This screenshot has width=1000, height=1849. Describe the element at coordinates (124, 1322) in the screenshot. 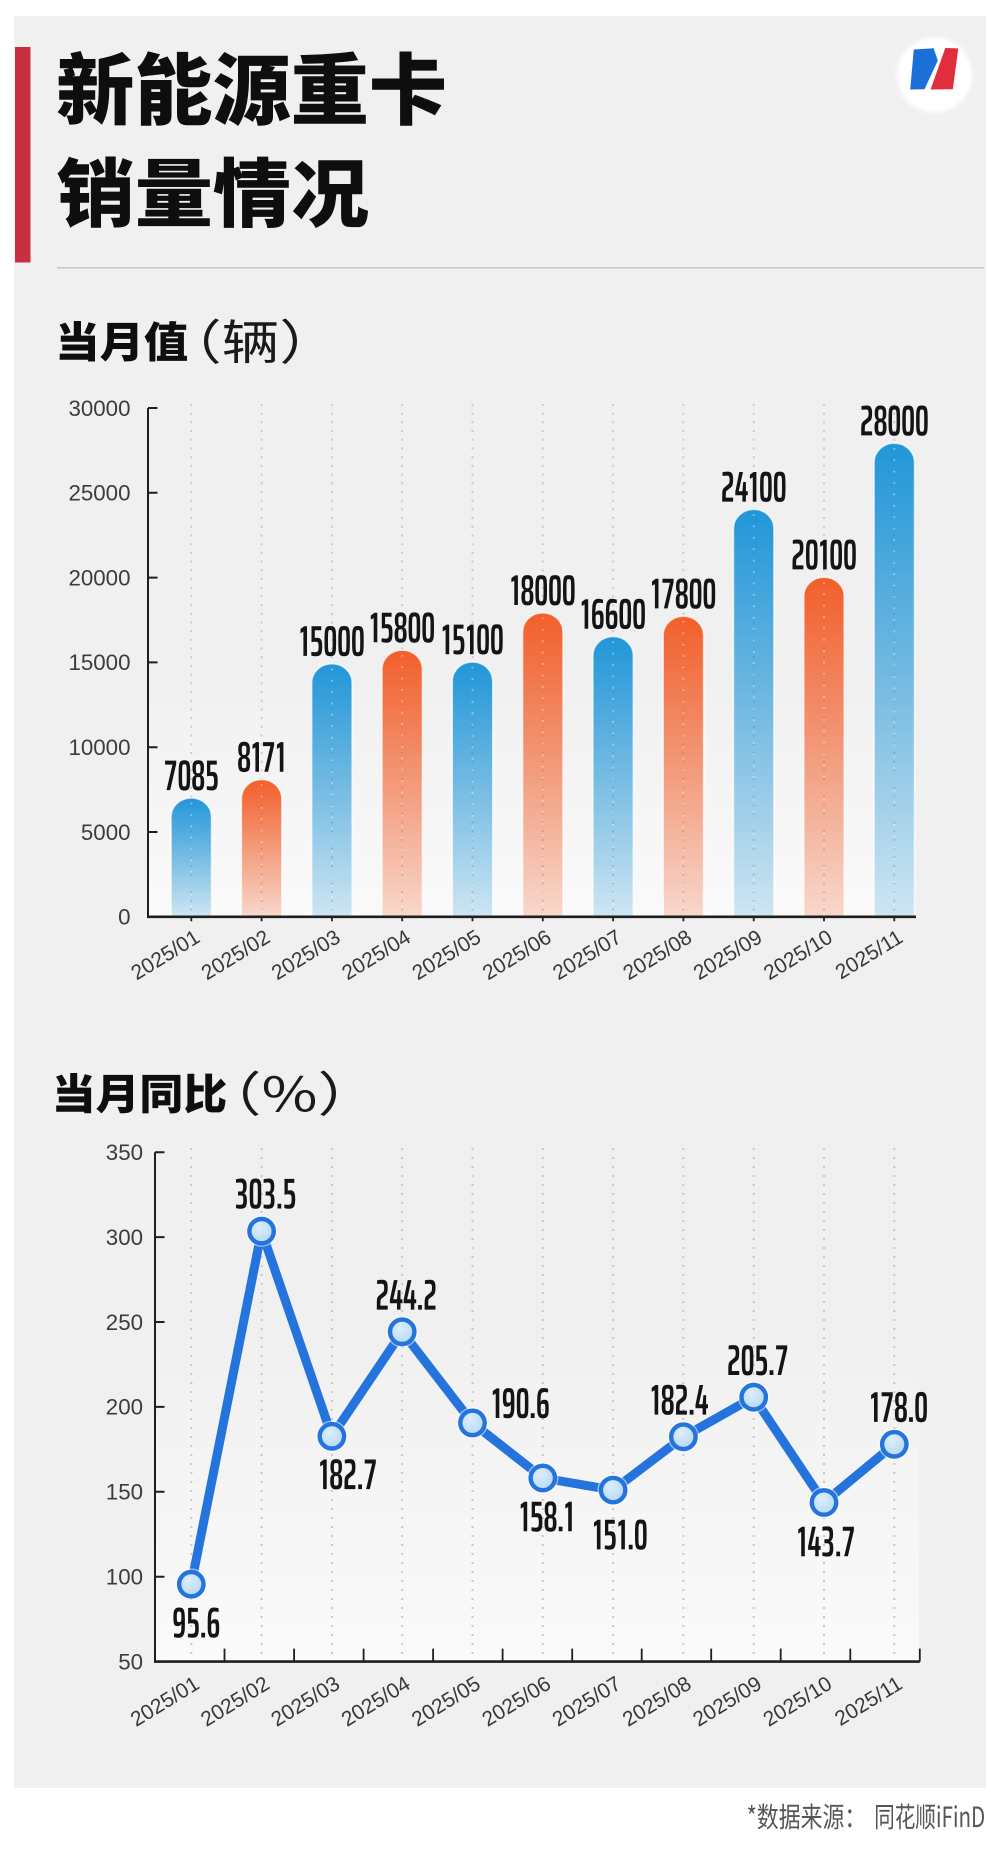

I see `svg-text: 250` at that location.